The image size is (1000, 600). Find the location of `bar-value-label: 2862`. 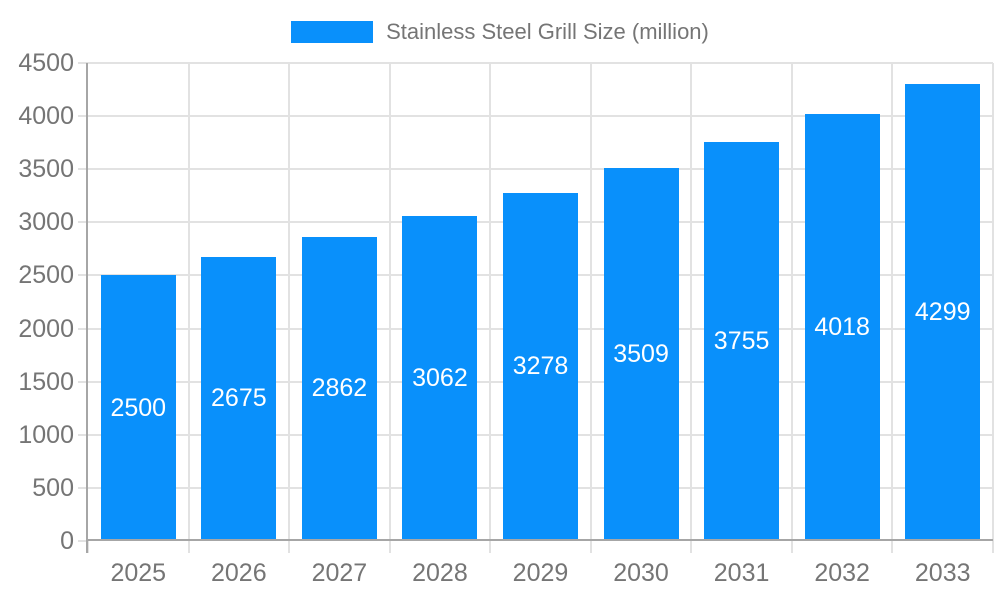

bar-value-label: 2862 is located at coordinates (339, 388).